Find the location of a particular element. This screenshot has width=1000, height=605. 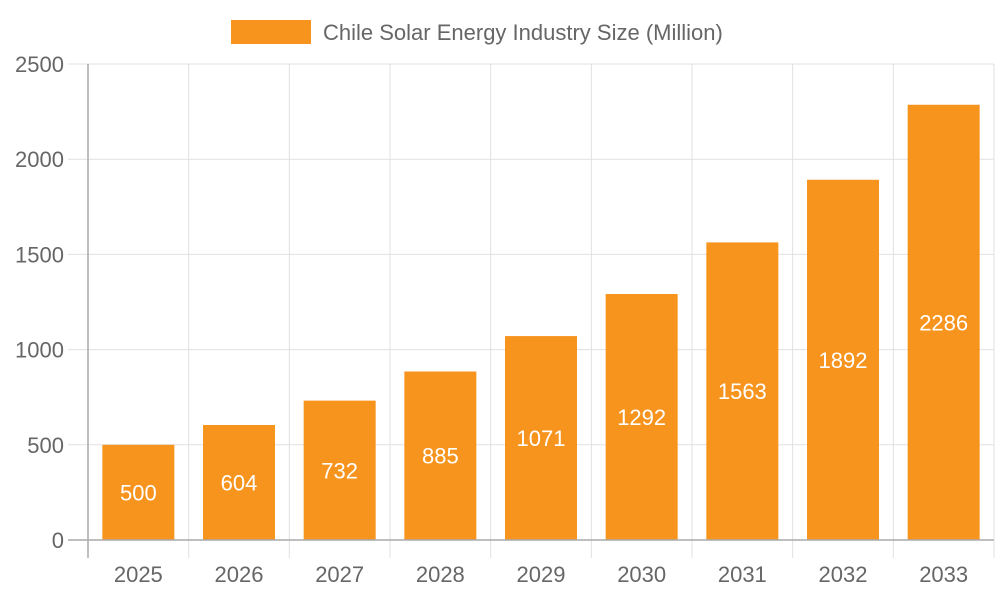

y-tick-label: 1000 is located at coordinates (39, 350).